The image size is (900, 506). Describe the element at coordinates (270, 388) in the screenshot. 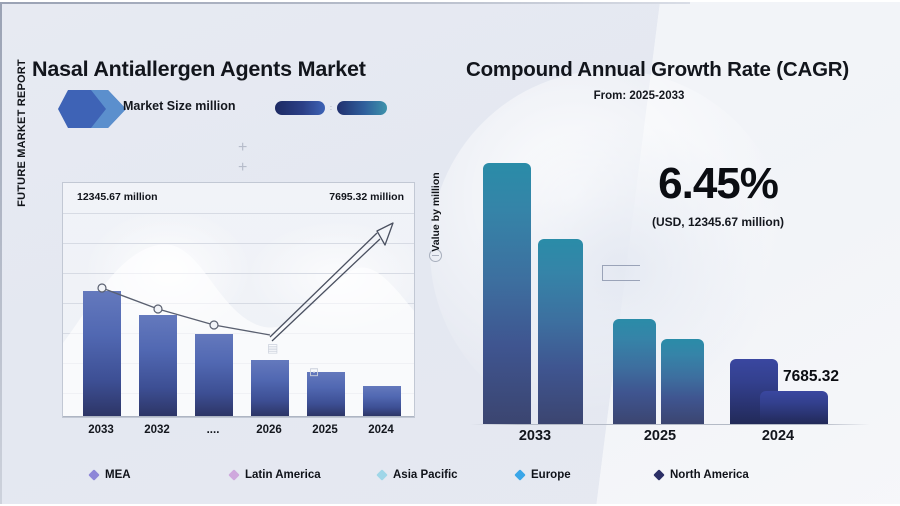

I see `bar-2026` at that location.